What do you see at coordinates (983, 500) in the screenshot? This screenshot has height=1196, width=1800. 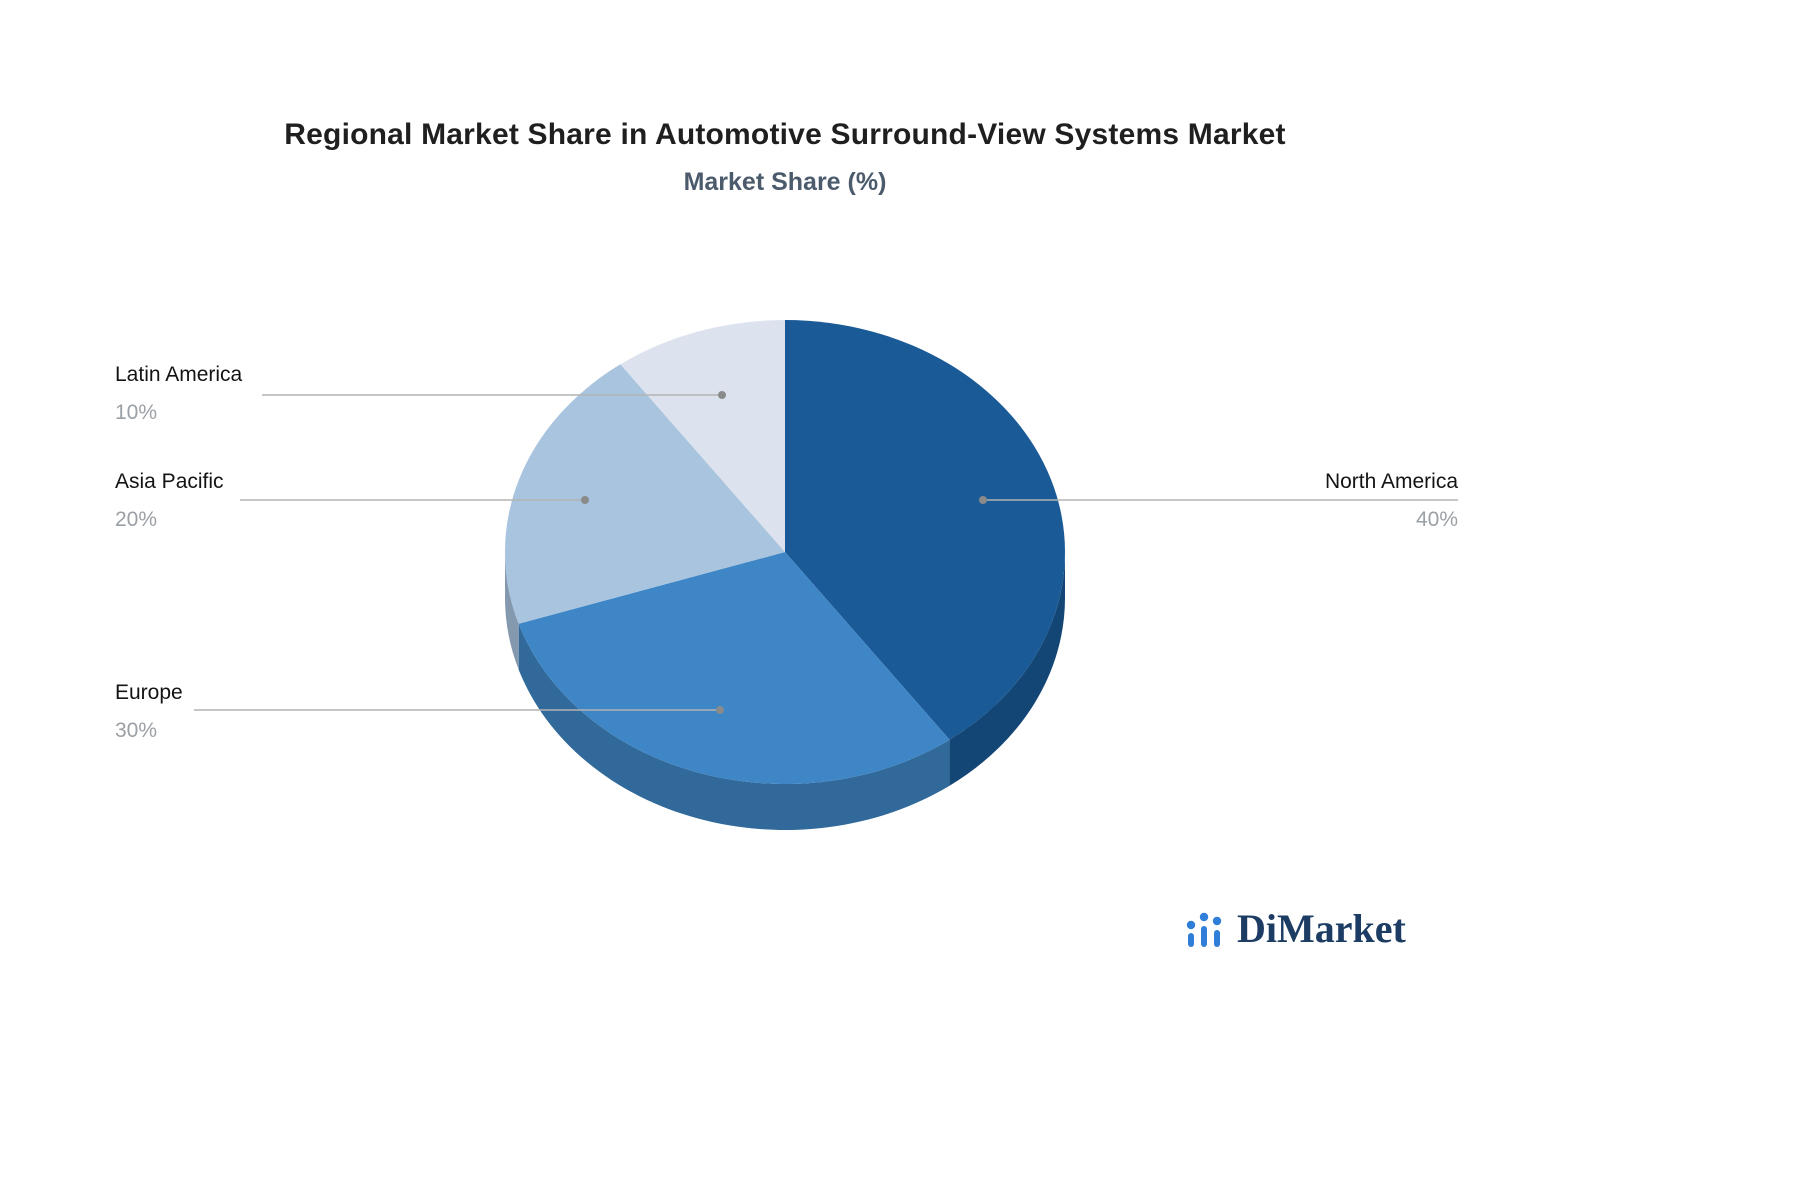 I see `leader-dot-north-america` at bounding box center [983, 500].